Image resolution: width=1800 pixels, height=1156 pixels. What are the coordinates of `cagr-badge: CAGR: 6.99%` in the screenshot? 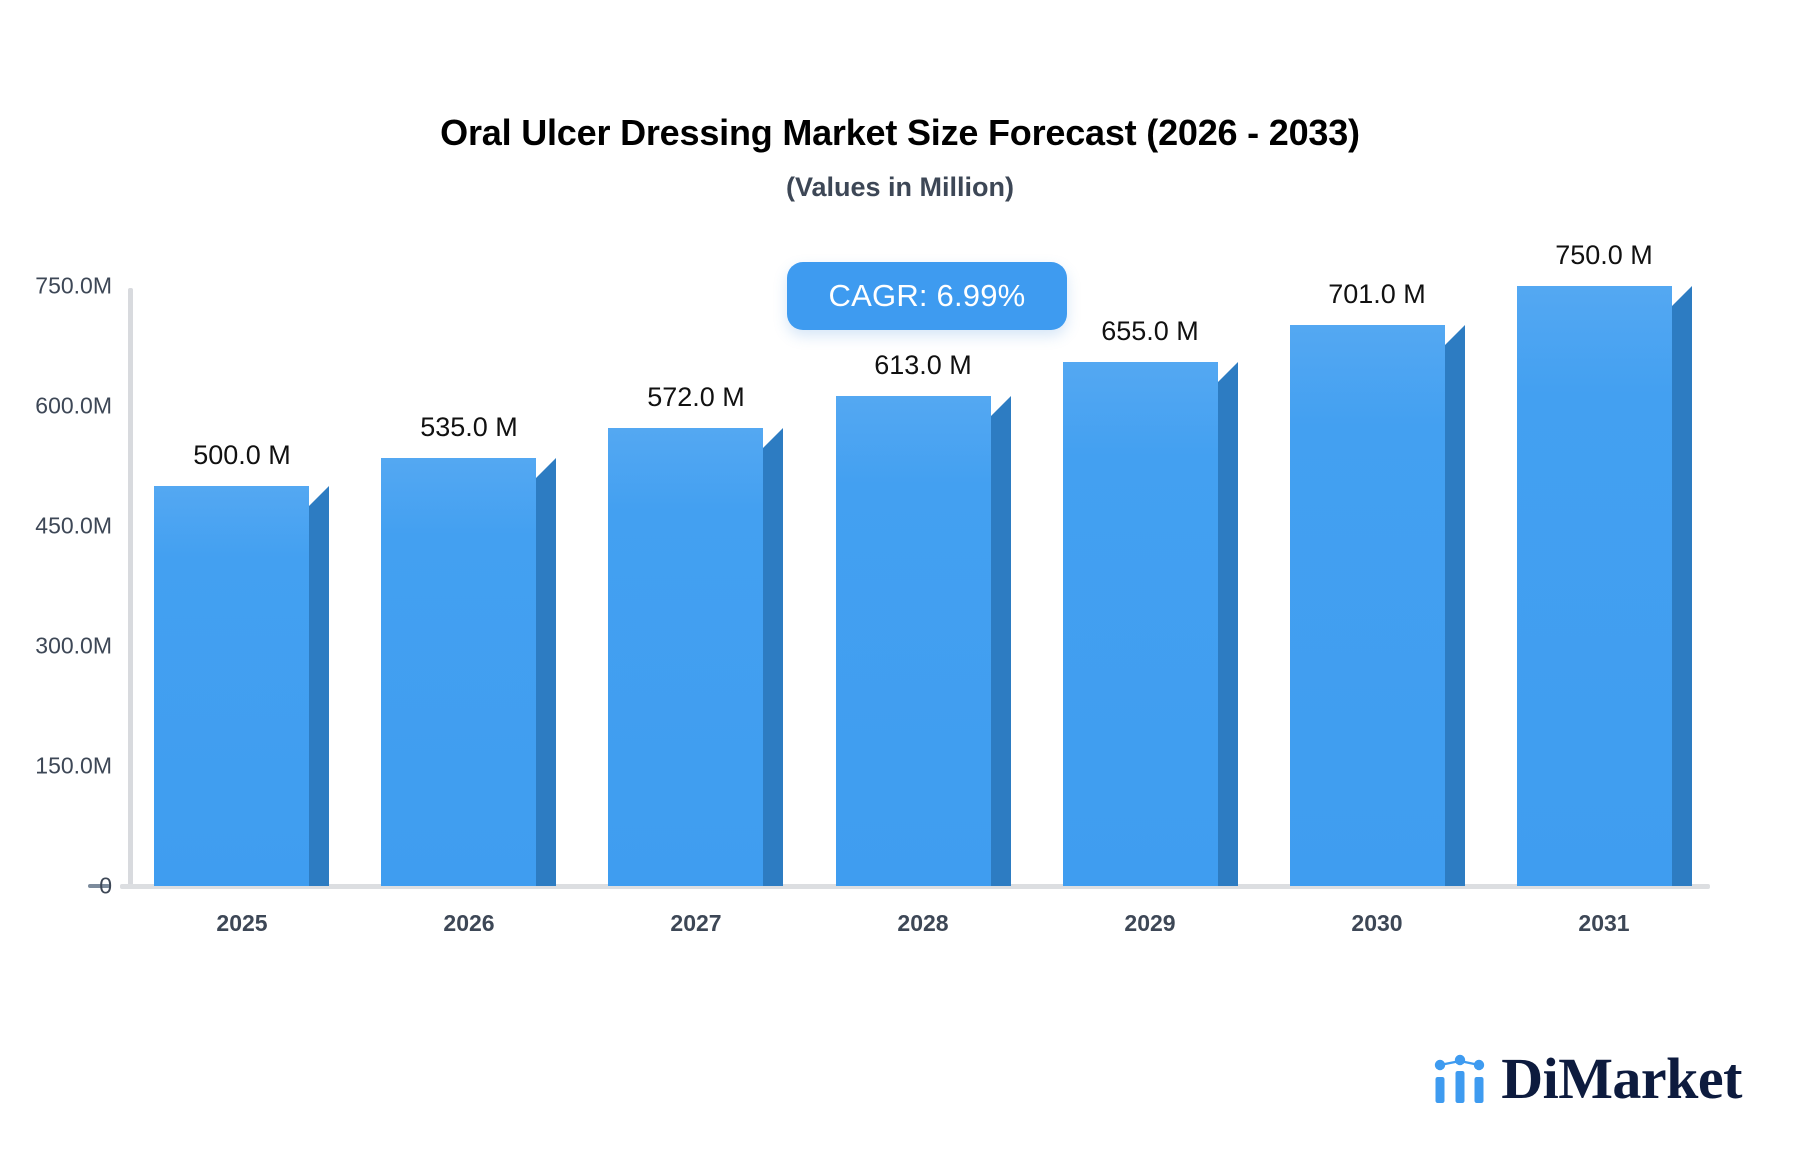 It's located at (927, 296).